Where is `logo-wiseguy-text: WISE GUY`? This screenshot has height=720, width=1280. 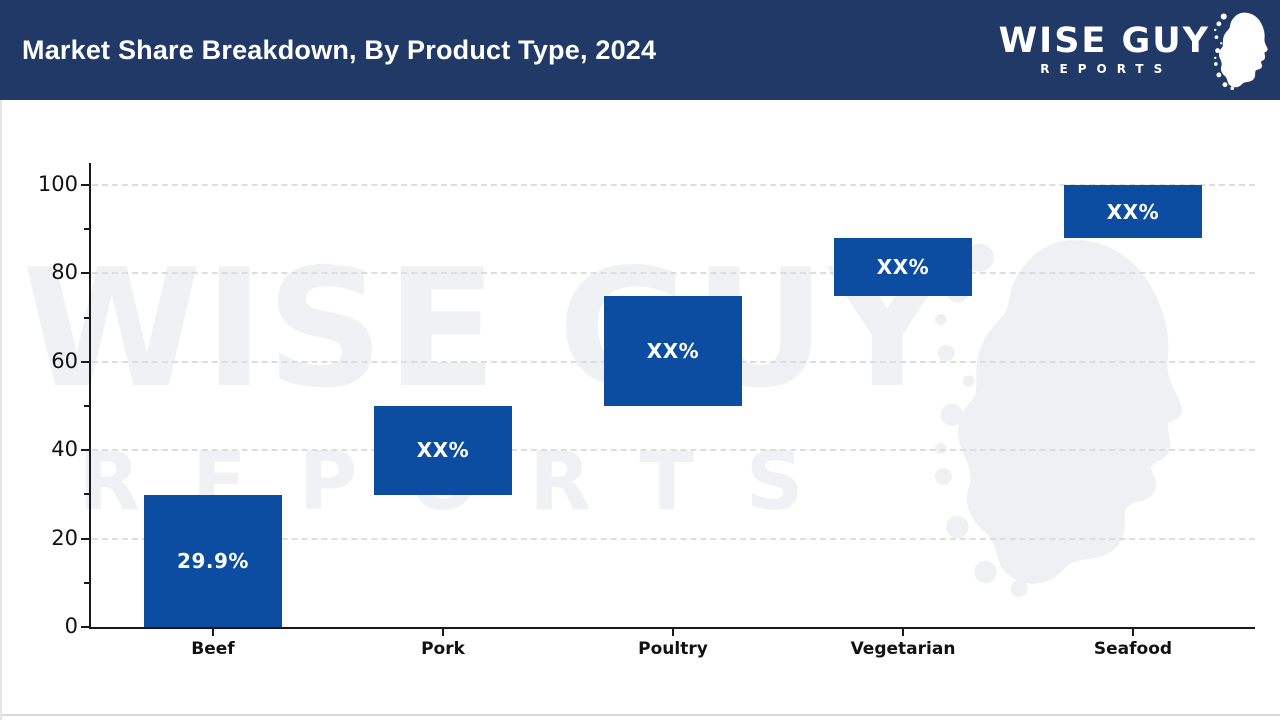
logo-wiseguy-text: WISE GUY is located at coordinates (1104, 41).